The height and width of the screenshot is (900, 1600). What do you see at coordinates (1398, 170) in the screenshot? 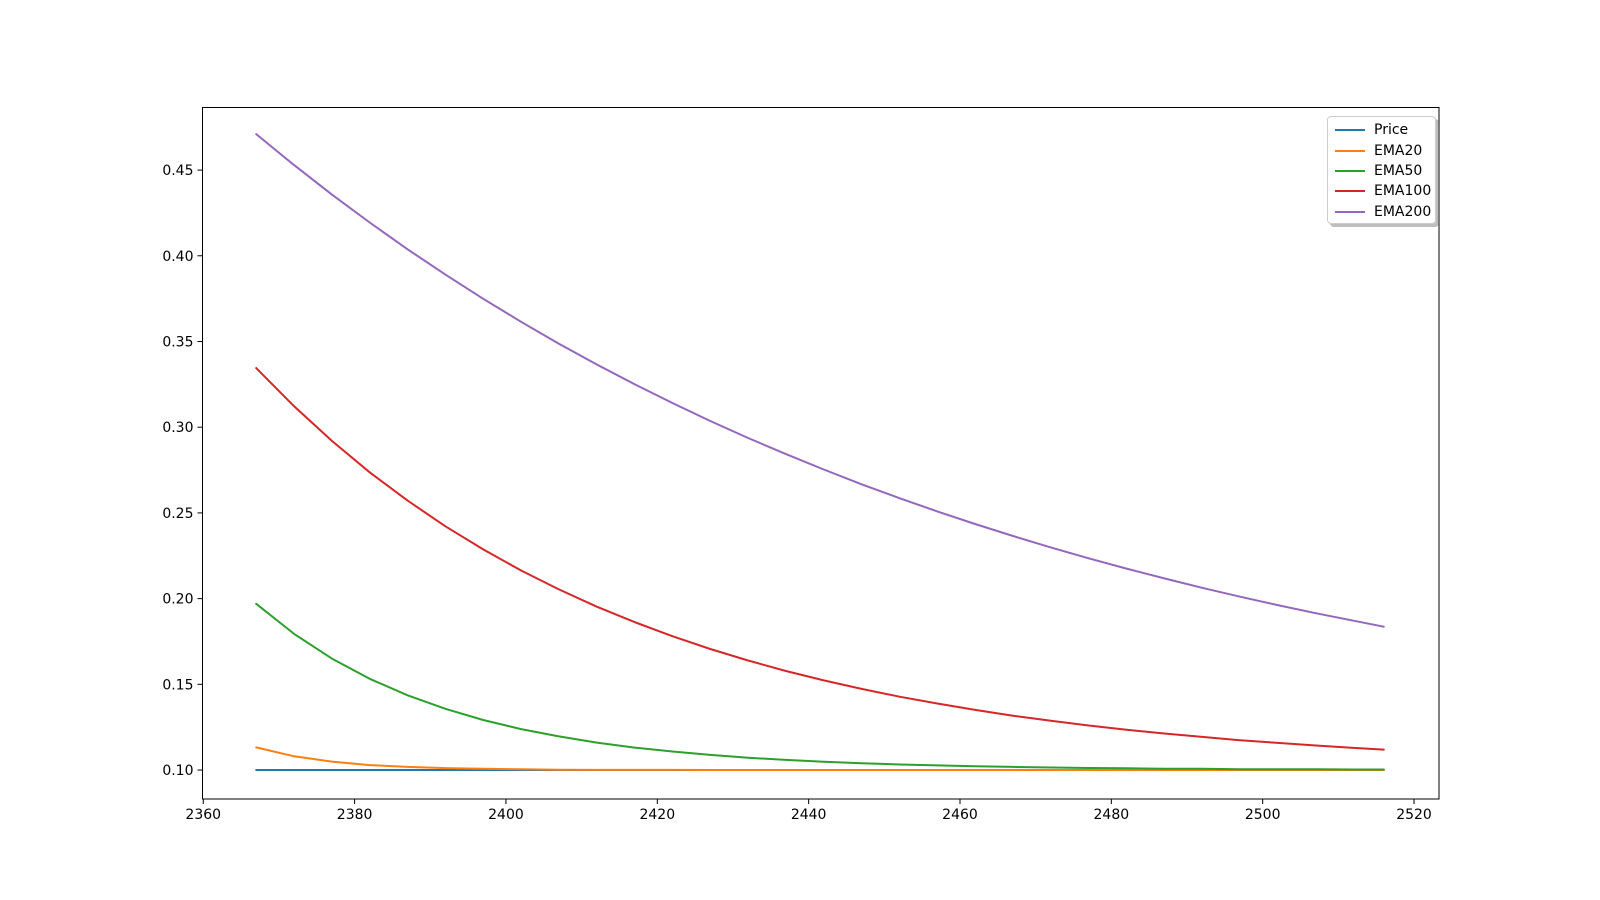
I see `legend-label: EMA50` at bounding box center [1398, 170].